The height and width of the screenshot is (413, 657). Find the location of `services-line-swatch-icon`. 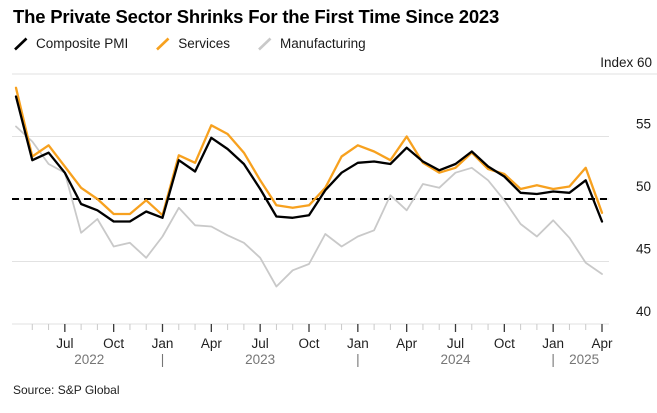

services-line-swatch-icon is located at coordinates (163, 43).